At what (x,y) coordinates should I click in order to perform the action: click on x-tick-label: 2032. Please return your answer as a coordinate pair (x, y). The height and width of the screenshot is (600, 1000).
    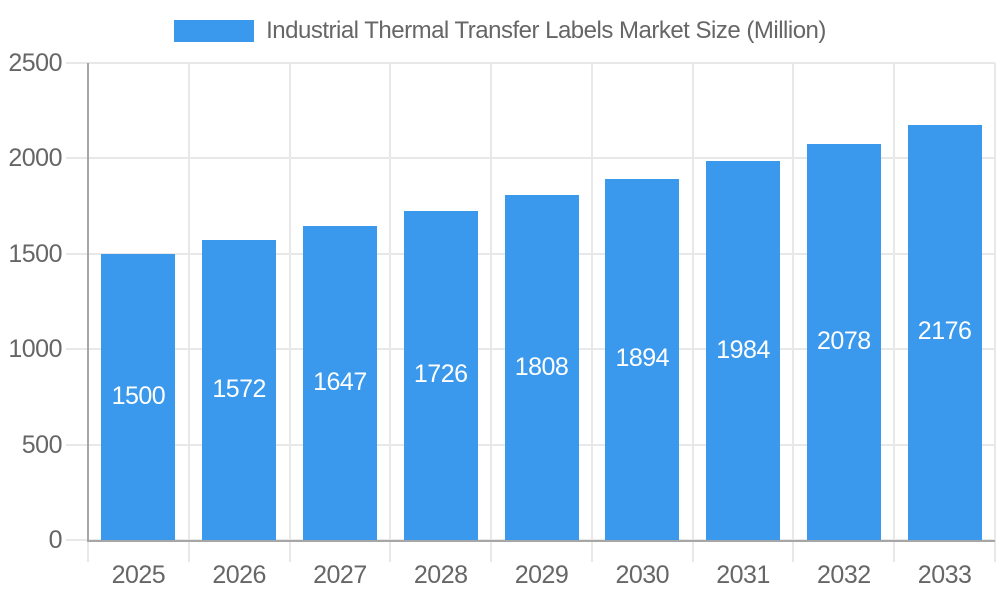
    Looking at the image, I should click on (844, 575).